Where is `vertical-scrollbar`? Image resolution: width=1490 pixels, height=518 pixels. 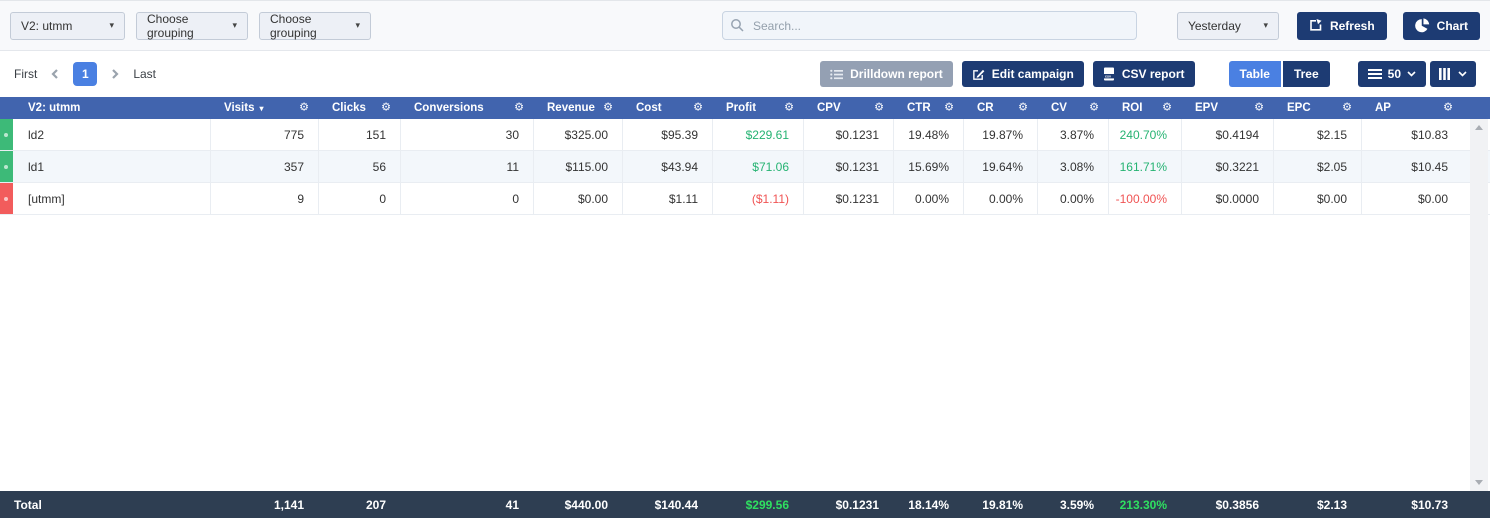 vertical-scrollbar is located at coordinates (1479, 305).